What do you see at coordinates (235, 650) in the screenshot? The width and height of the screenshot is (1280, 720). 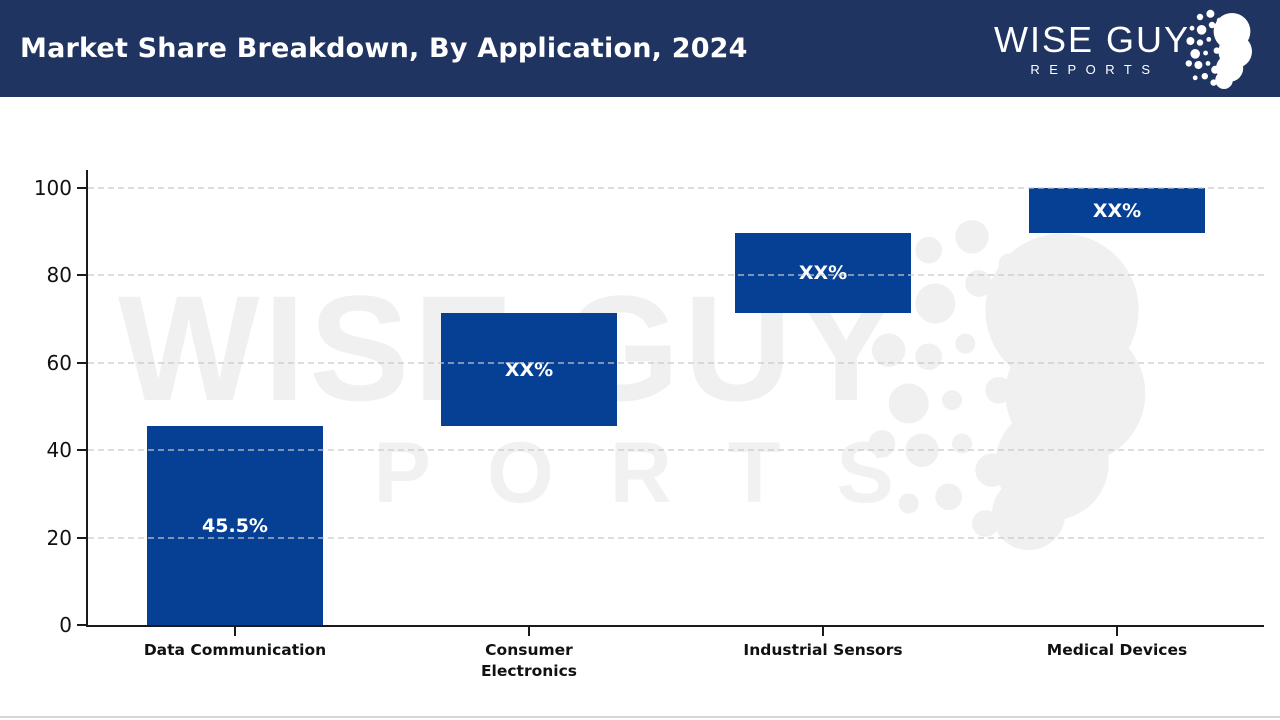 I see `x-category-label: Data Communication` at bounding box center [235, 650].